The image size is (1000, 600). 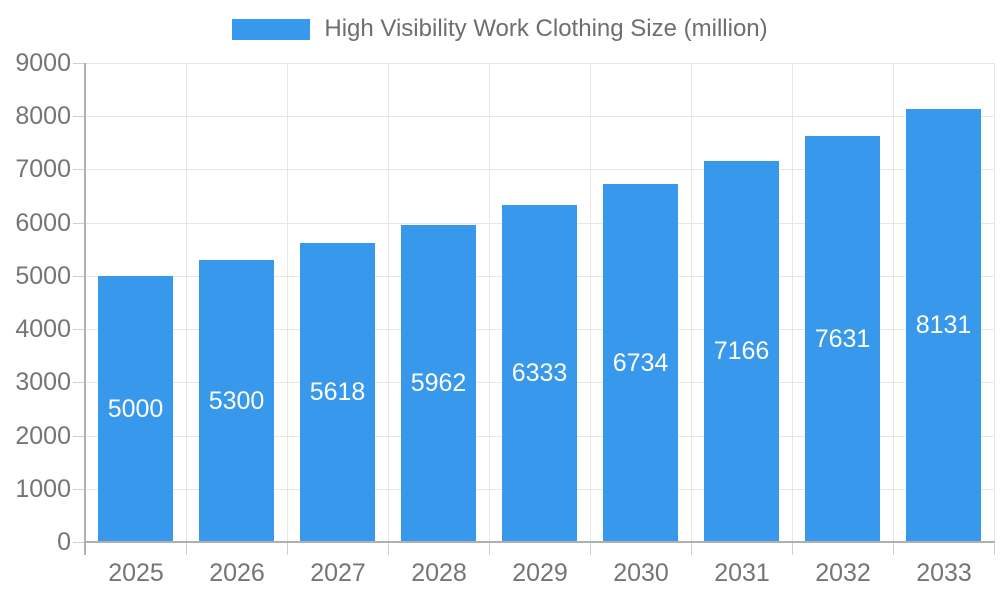 I want to click on x-axis-tick-label: 2030, so click(x=641, y=573).